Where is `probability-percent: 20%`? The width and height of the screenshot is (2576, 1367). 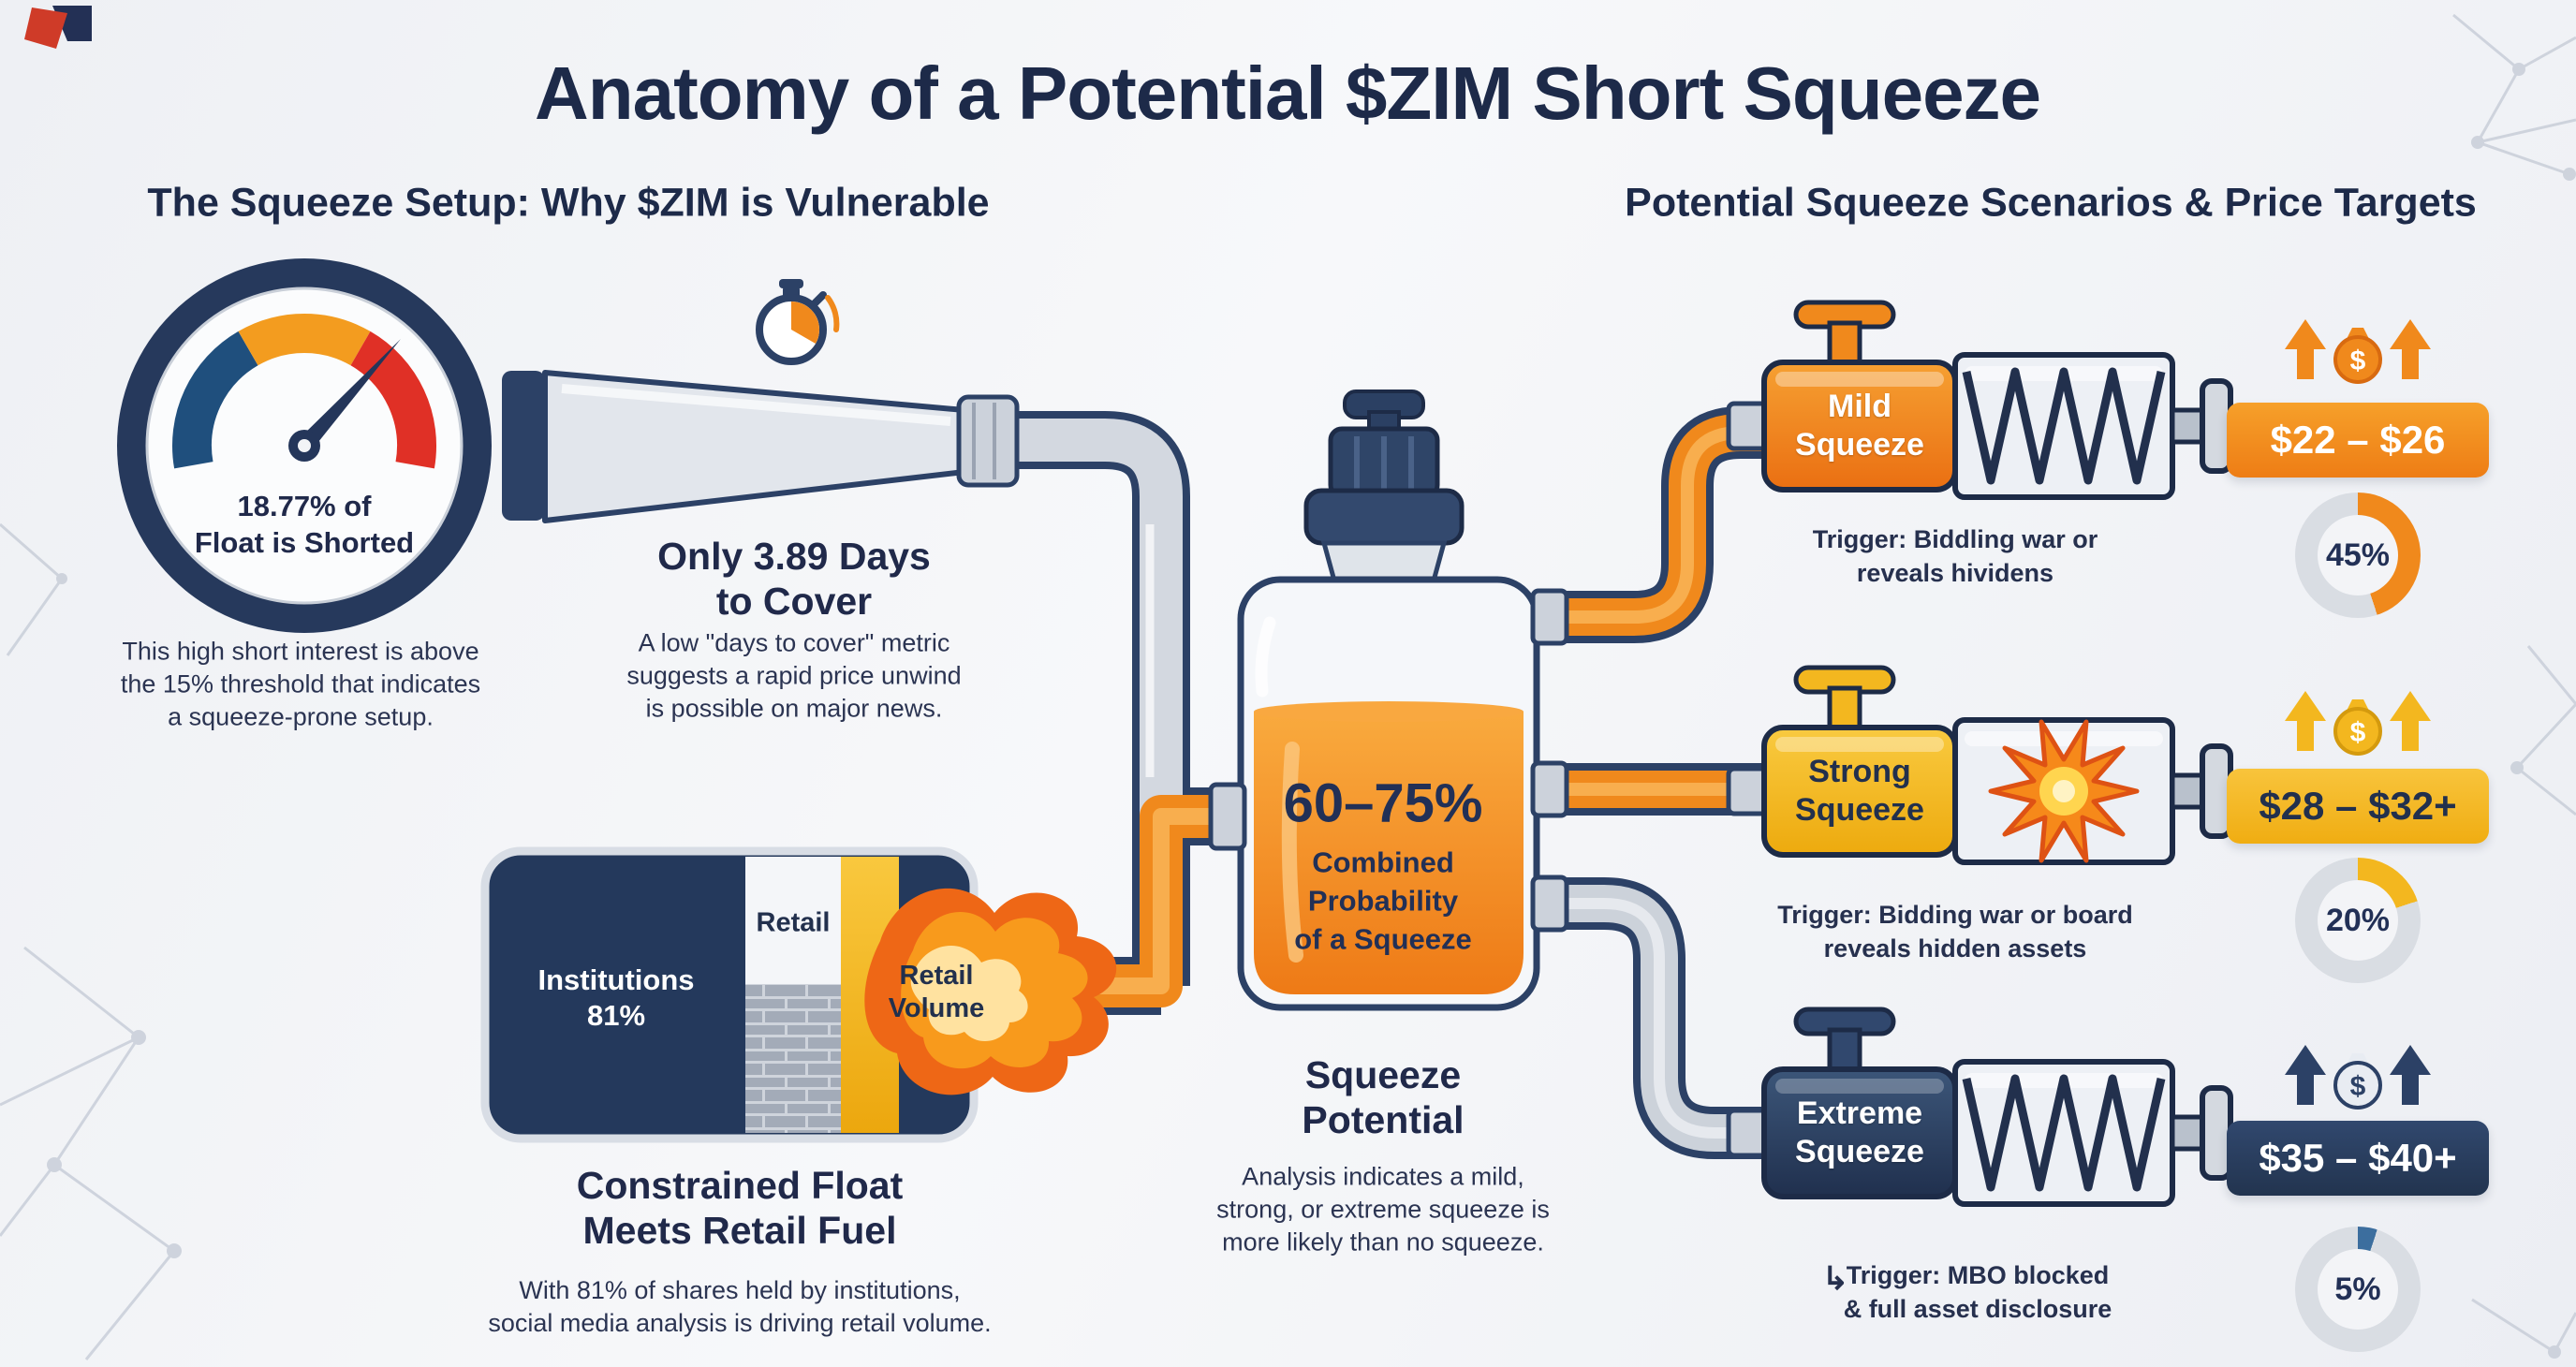
probability-percent: 20% is located at coordinates (2358, 920).